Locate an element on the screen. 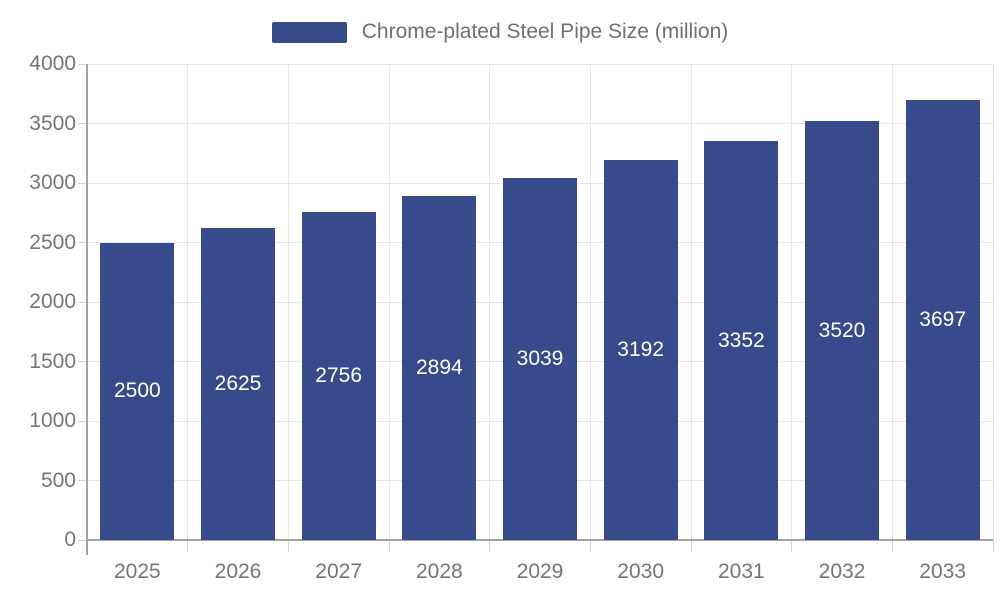  y-axis-tick-label: 3500 is located at coordinates (52, 123).